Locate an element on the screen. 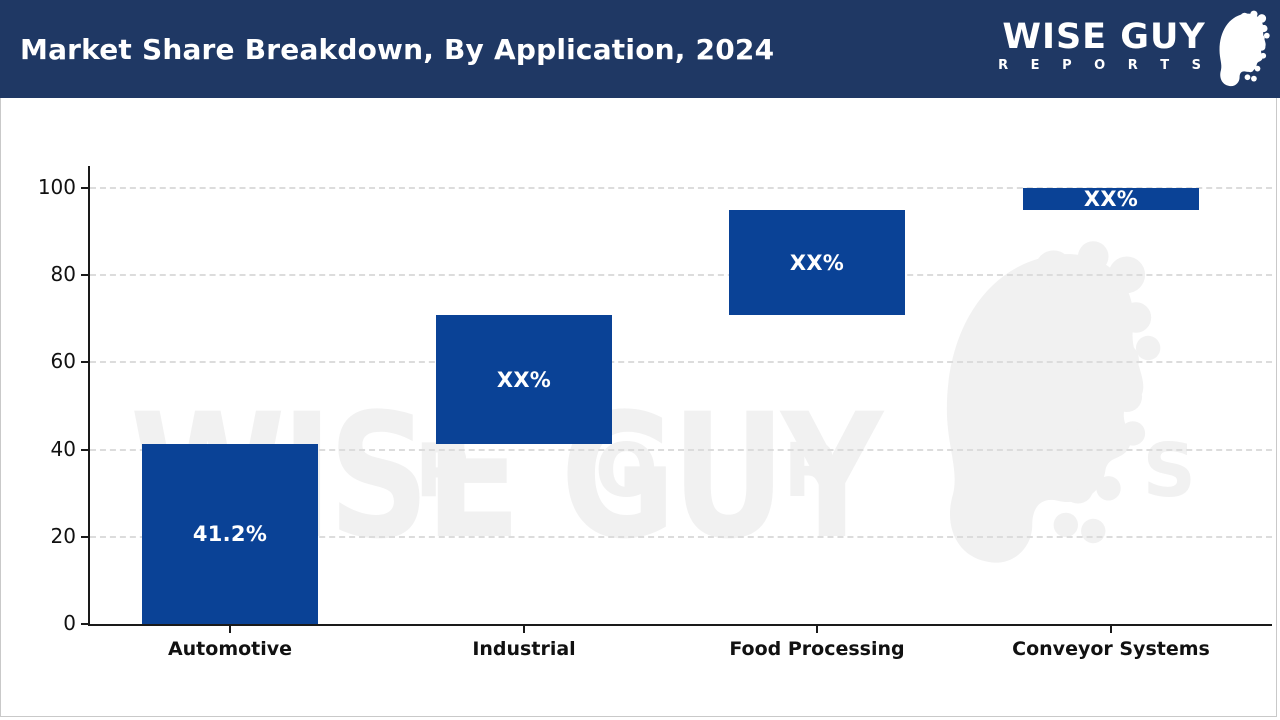 This screenshot has height=720, width=1280. bar-conveyor-systems: XX% is located at coordinates (1111, 198).